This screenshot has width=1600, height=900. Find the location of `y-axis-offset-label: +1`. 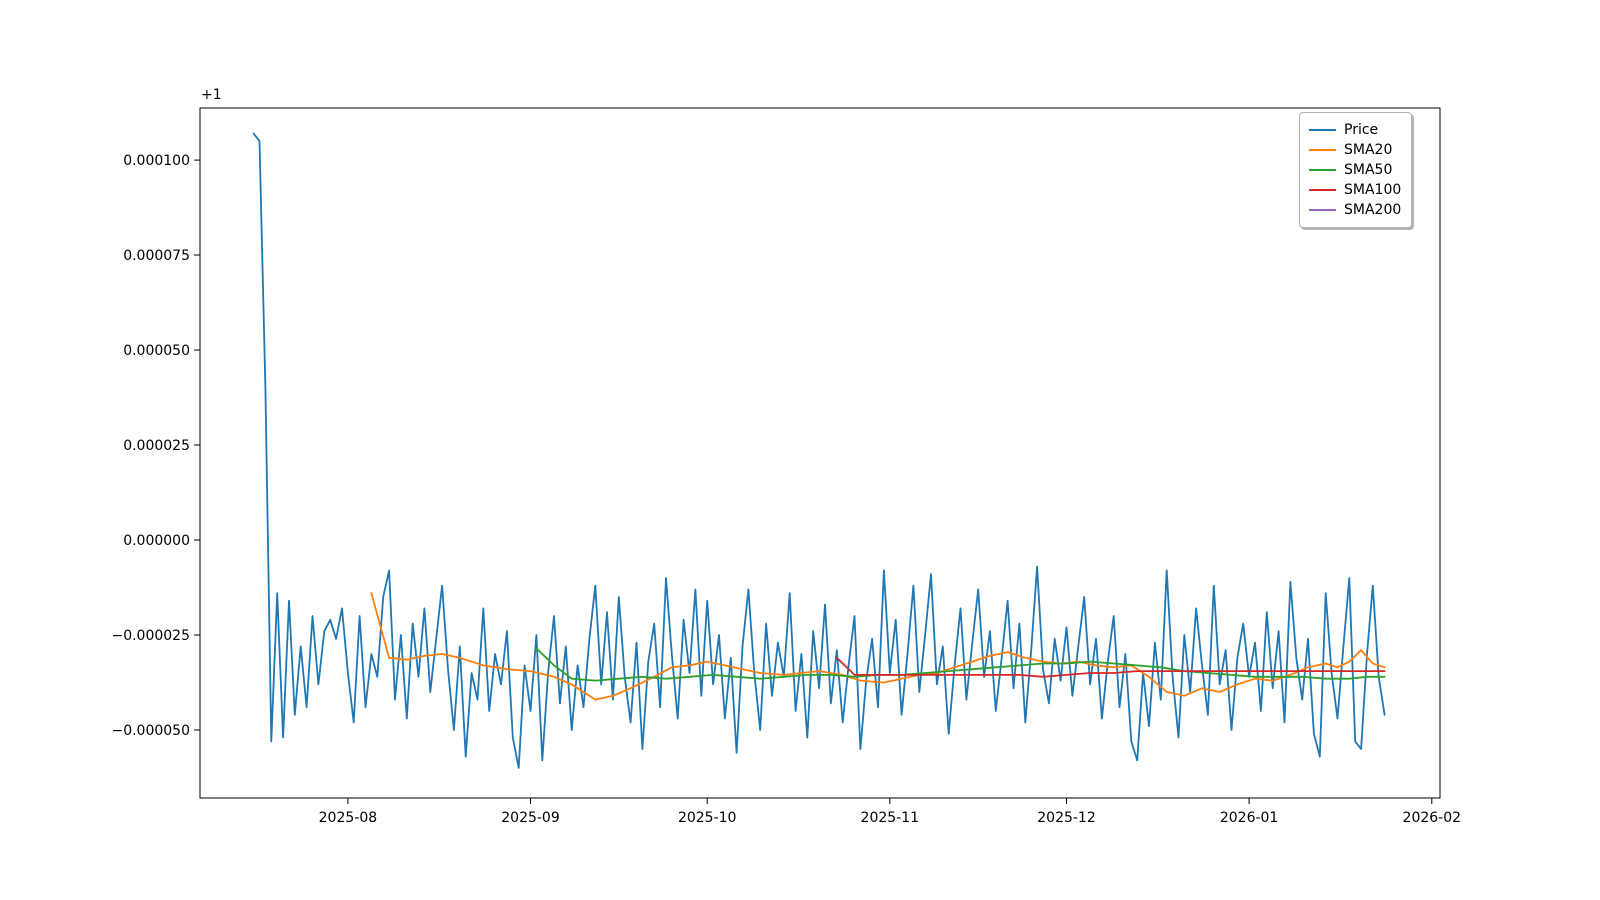

y-axis-offset-label: +1 is located at coordinates (211, 95).